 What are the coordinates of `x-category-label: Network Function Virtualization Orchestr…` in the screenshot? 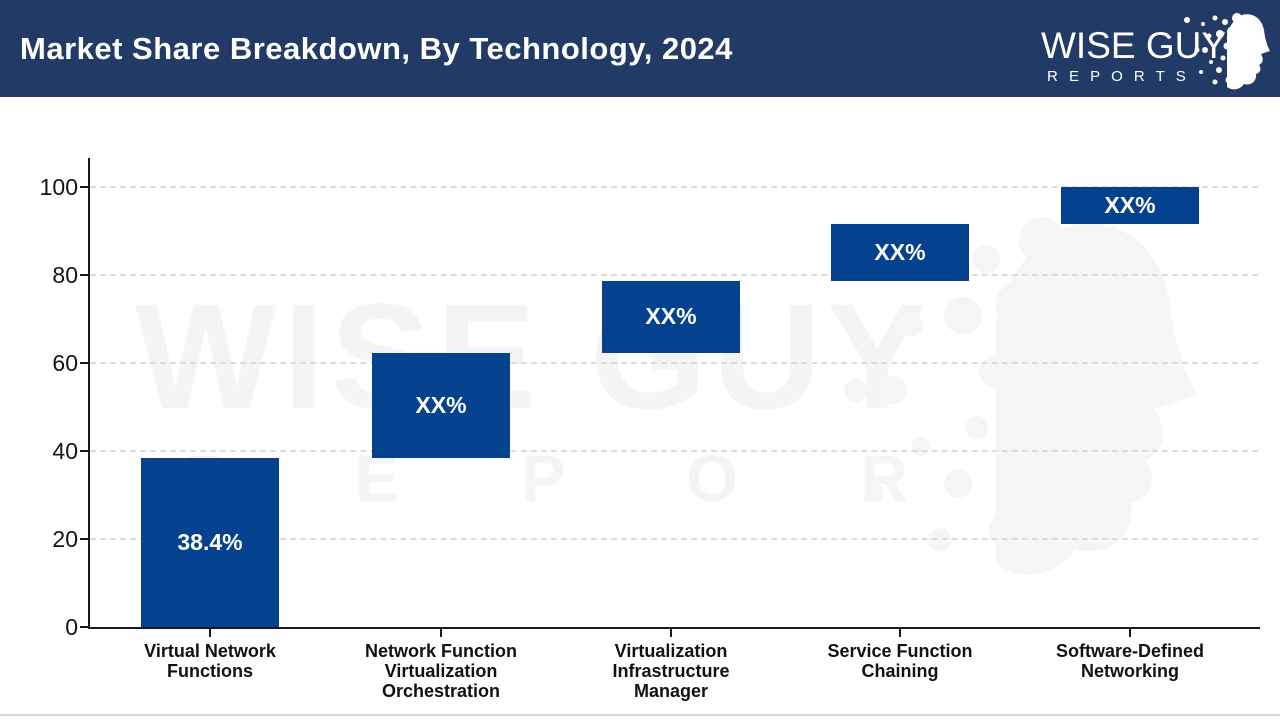 It's located at (441, 671).